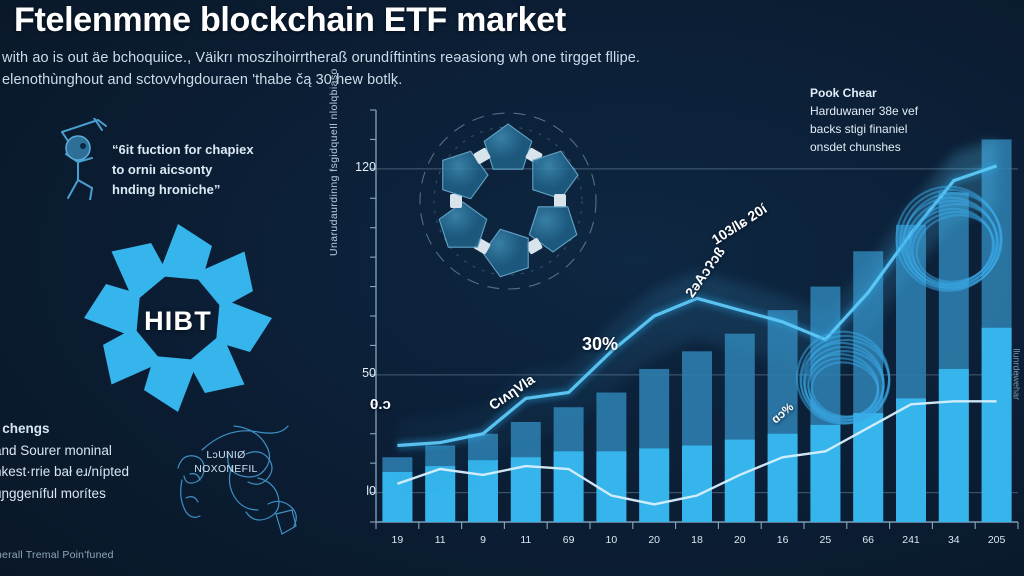  Describe the element at coordinates (911, 540) in the screenshot. I see `chart-x-tick-label: 241` at that location.